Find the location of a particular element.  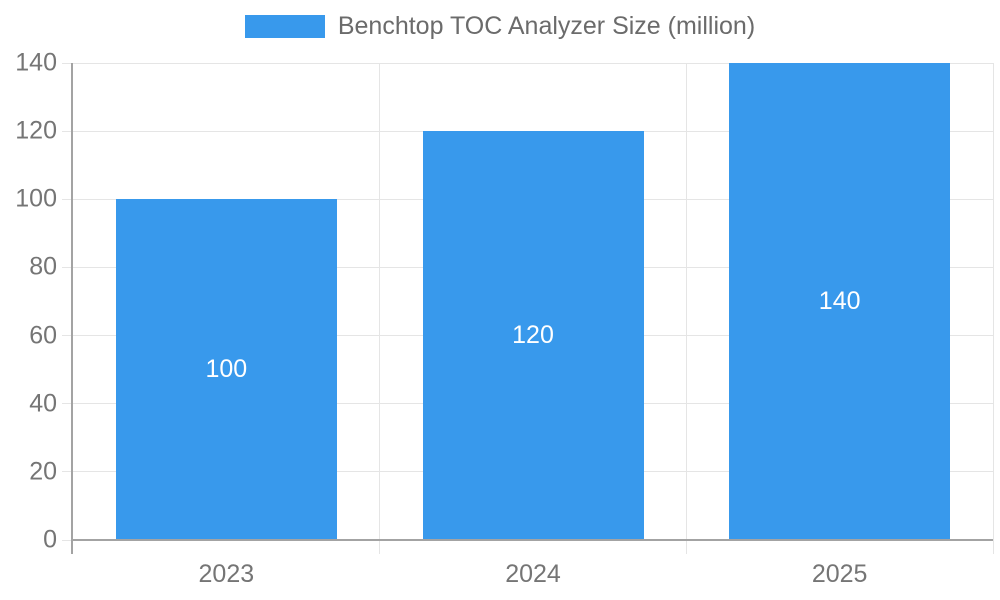

y-tick-label-120: 120 is located at coordinates (36, 130).